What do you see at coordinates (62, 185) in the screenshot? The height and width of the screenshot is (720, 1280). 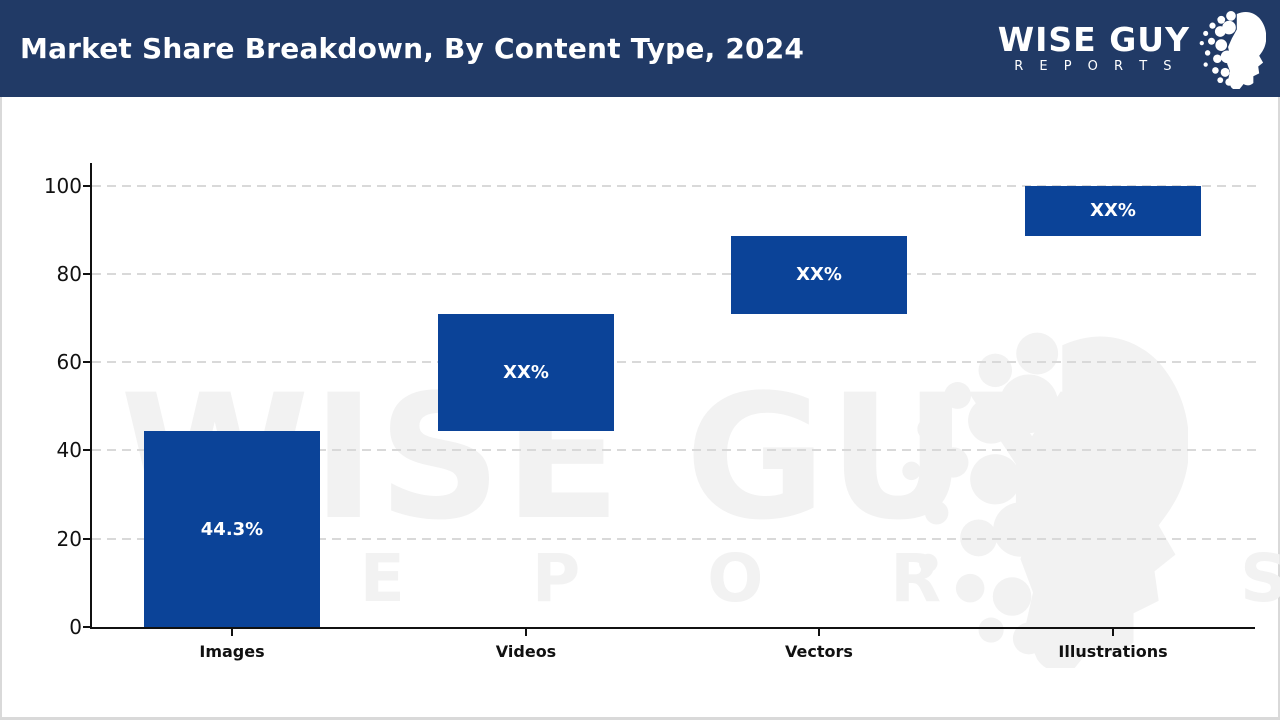 I see `y-tick-label-100: 100` at bounding box center [62, 185].